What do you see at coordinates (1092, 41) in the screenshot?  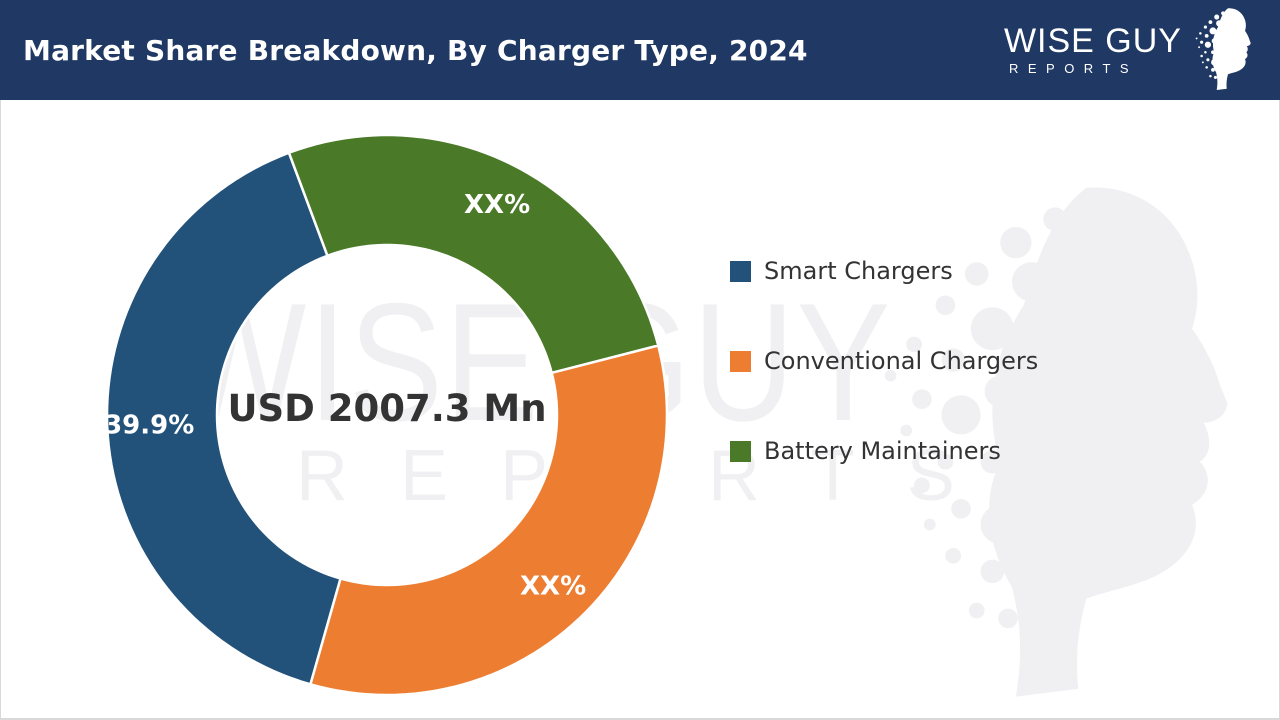 I see `brand-name: WISE GUY` at bounding box center [1092, 41].